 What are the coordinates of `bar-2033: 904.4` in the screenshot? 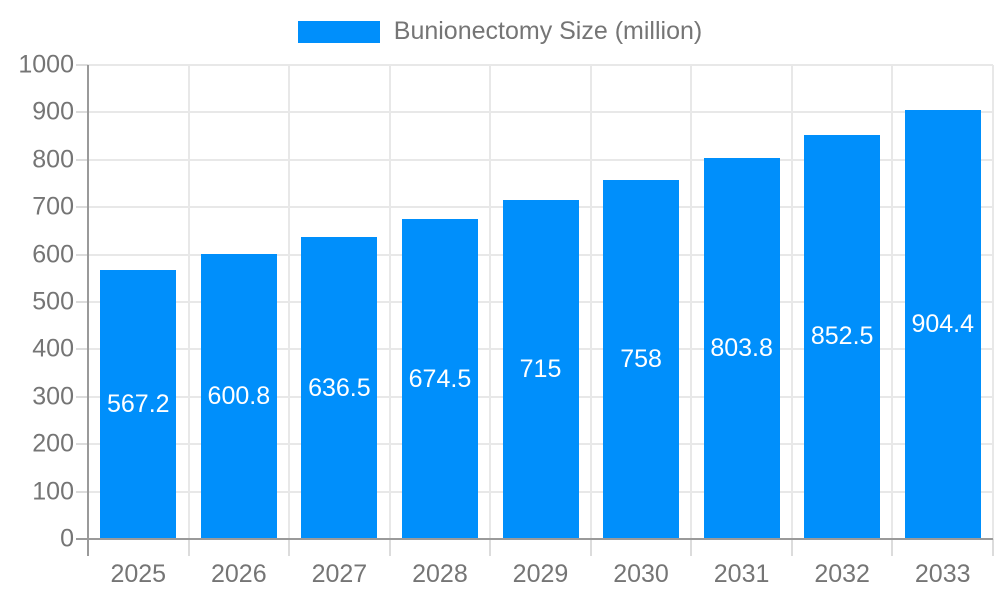 It's located at (942, 324).